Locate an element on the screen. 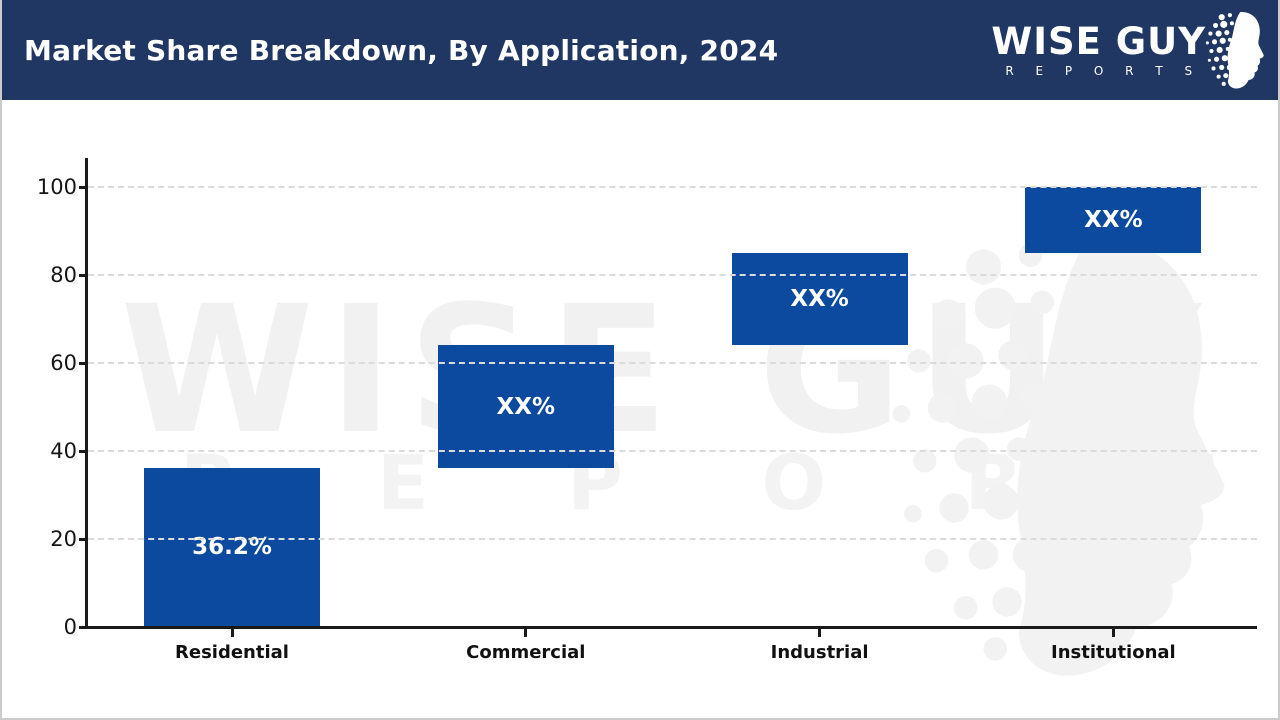 The height and width of the screenshot is (720, 1280). dotted-face-icon is located at coordinates (1234, 50).